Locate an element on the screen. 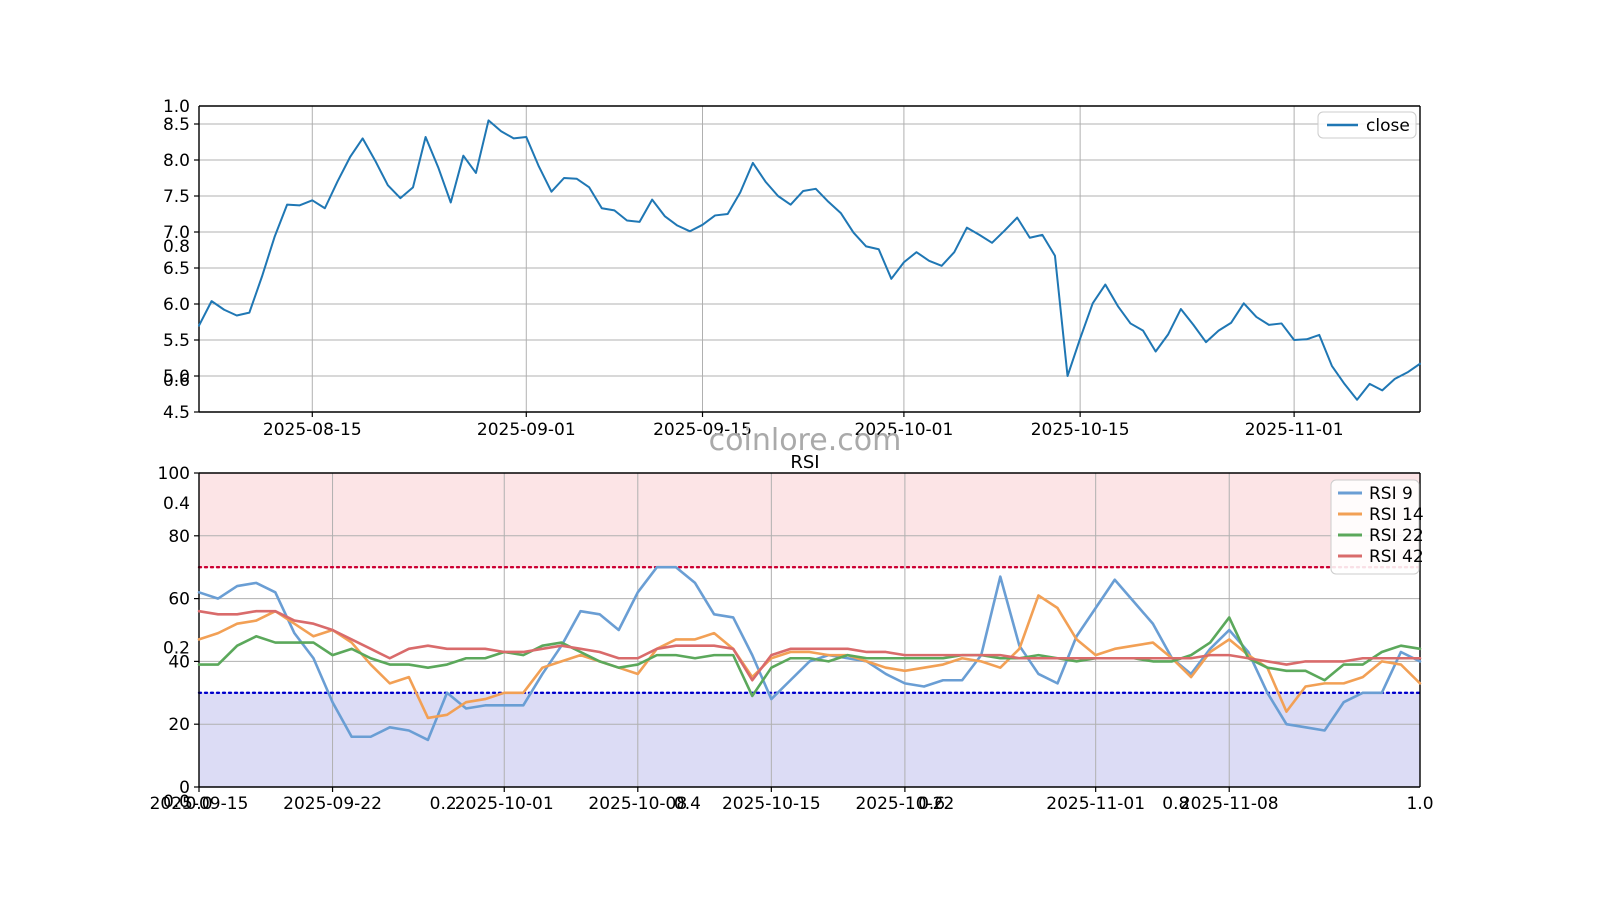 This screenshot has height=900, width=1600. rsi-legend-label-rsi-22: RSI 22 is located at coordinates (1396, 536).